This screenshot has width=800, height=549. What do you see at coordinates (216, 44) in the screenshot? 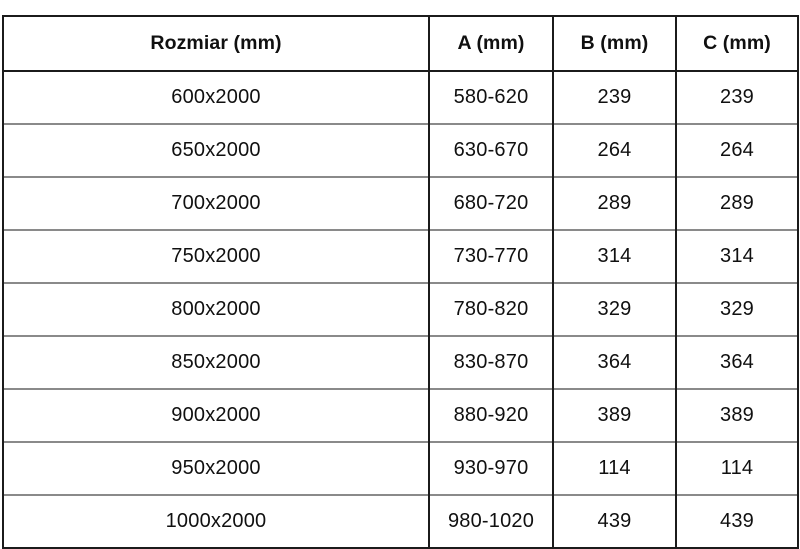
I see `column-header-rozmiar: Rozmiar (mm)` at bounding box center [216, 44].